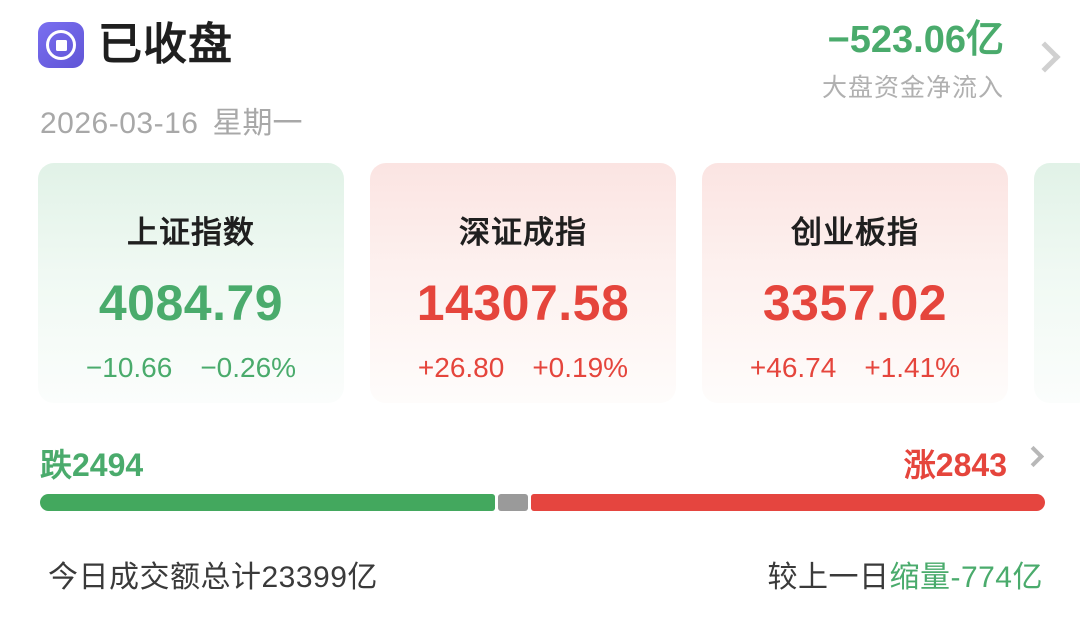 The height and width of the screenshot is (628, 1080). What do you see at coordinates (912, 61) in the screenshot?
I see `net-capital-flow-panel: −523.06亿 大盘资金净流入` at bounding box center [912, 61].